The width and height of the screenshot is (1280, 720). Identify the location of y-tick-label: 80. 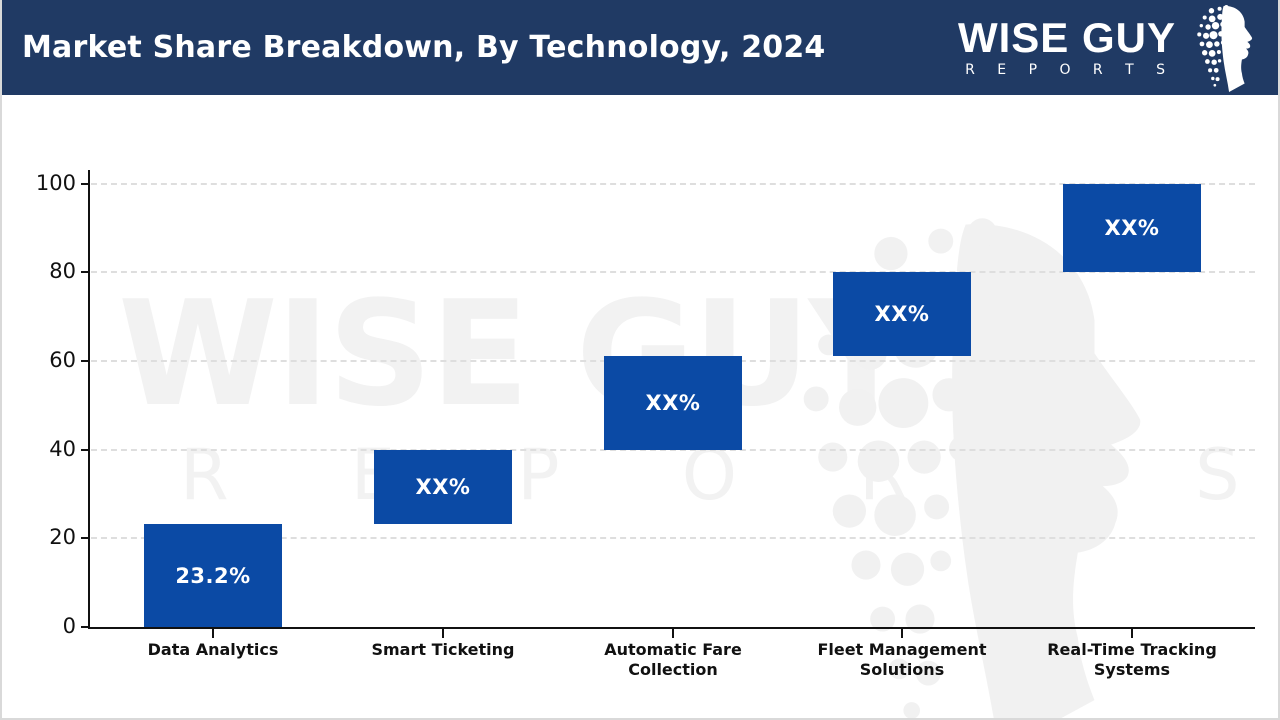
(62, 271).